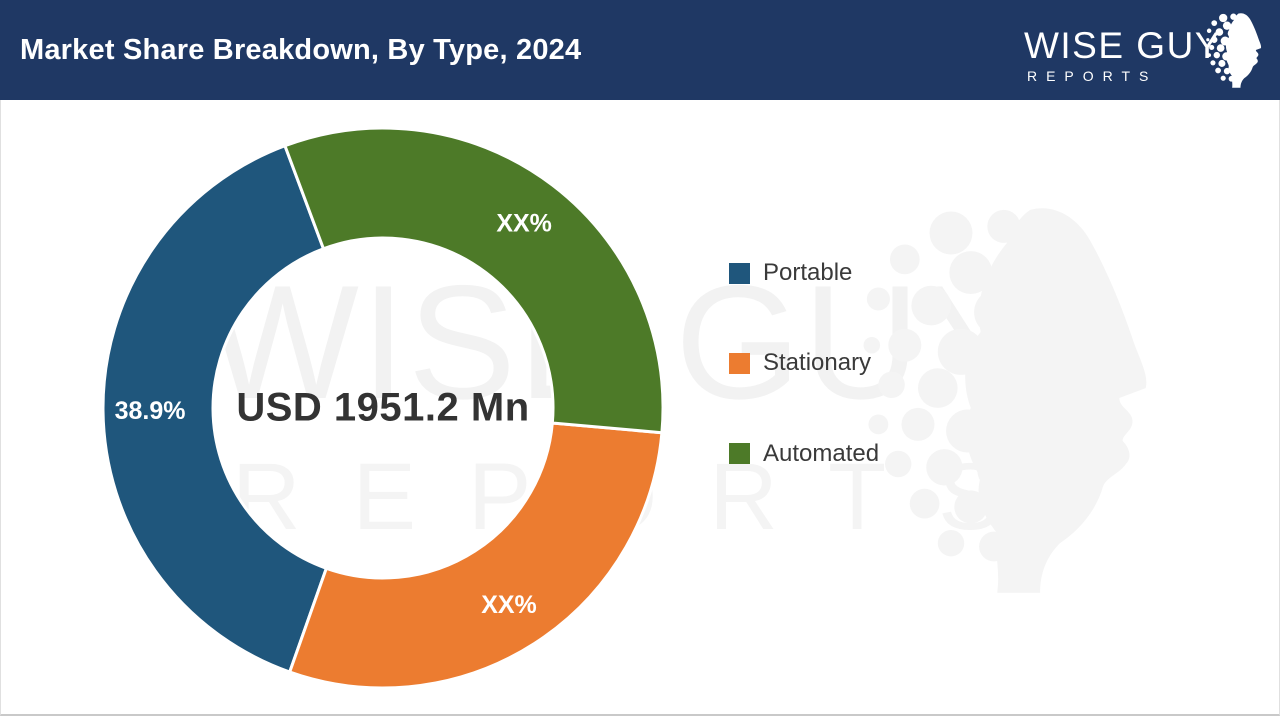 This screenshot has height=720, width=1280. Describe the element at coordinates (739, 454) in the screenshot. I see `legend-swatch-automated` at that location.